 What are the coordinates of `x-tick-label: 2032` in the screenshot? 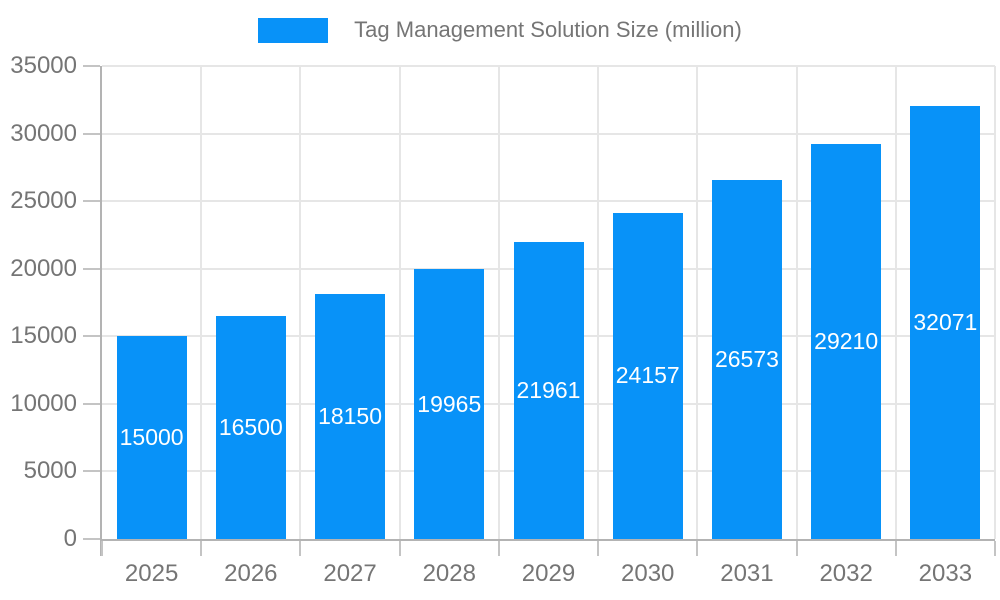 It's located at (846, 573).